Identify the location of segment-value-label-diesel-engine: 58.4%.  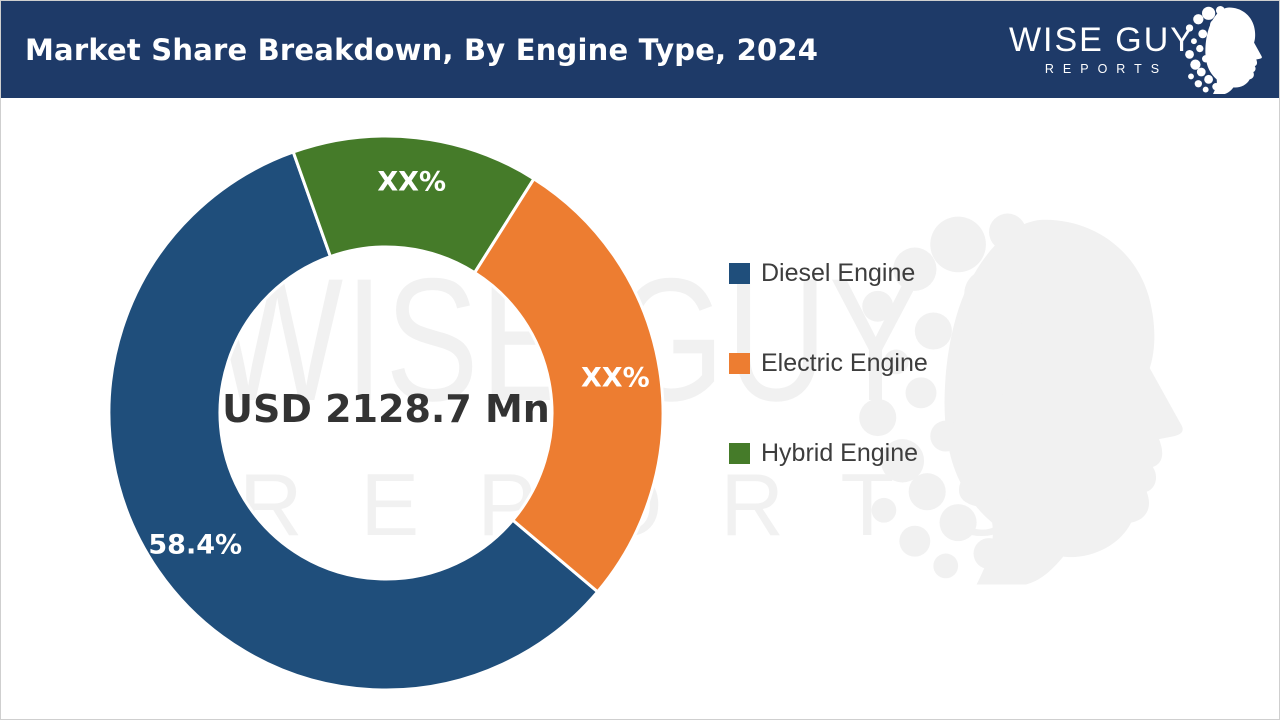
(195, 545).